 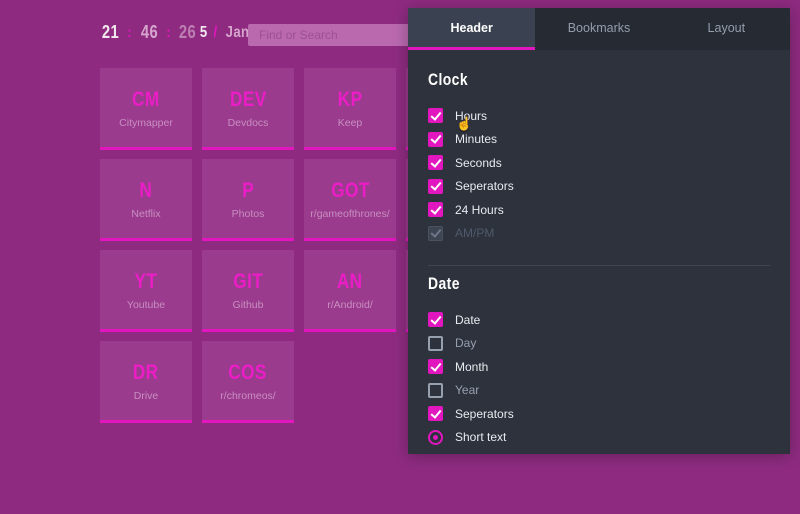 I want to click on tile-devdocs: DEV Devdocs, so click(x=248, y=109).